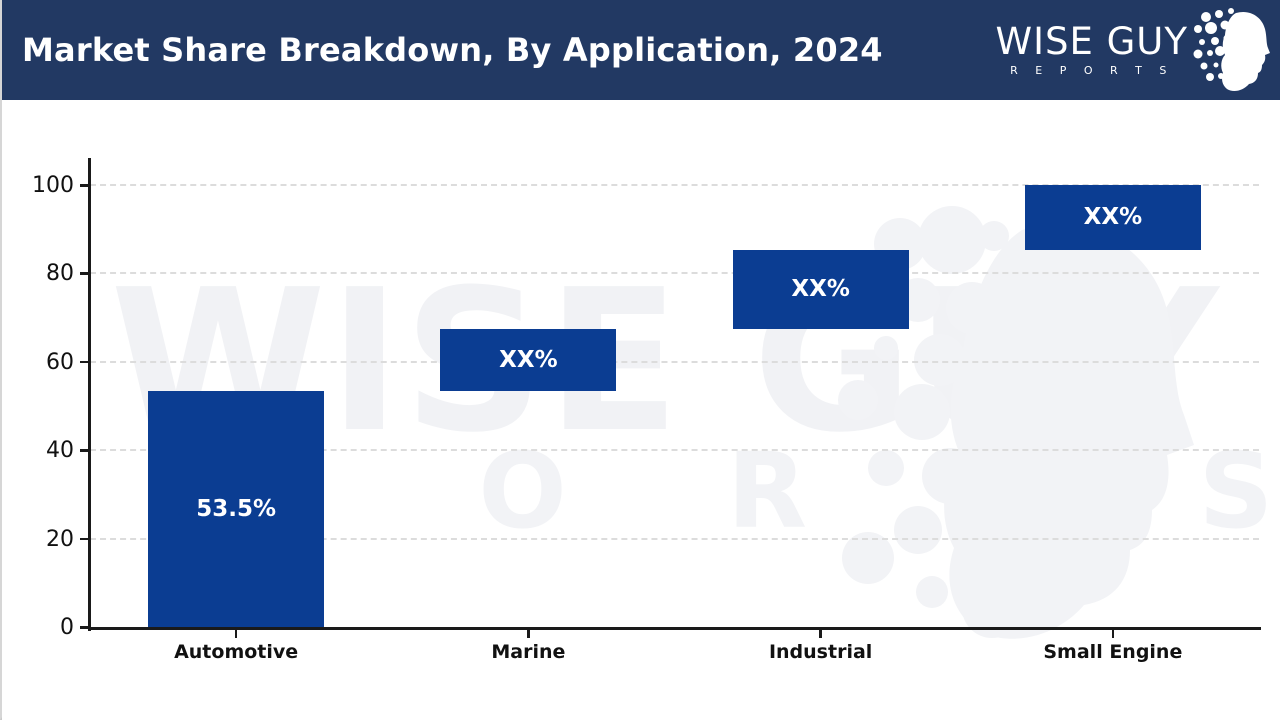 The height and width of the screenshot is (720, 1280). Describe the element at coordinates (1113, 652) in the screenshot. I see `x-tick-label-3: Small Engine` at that location.